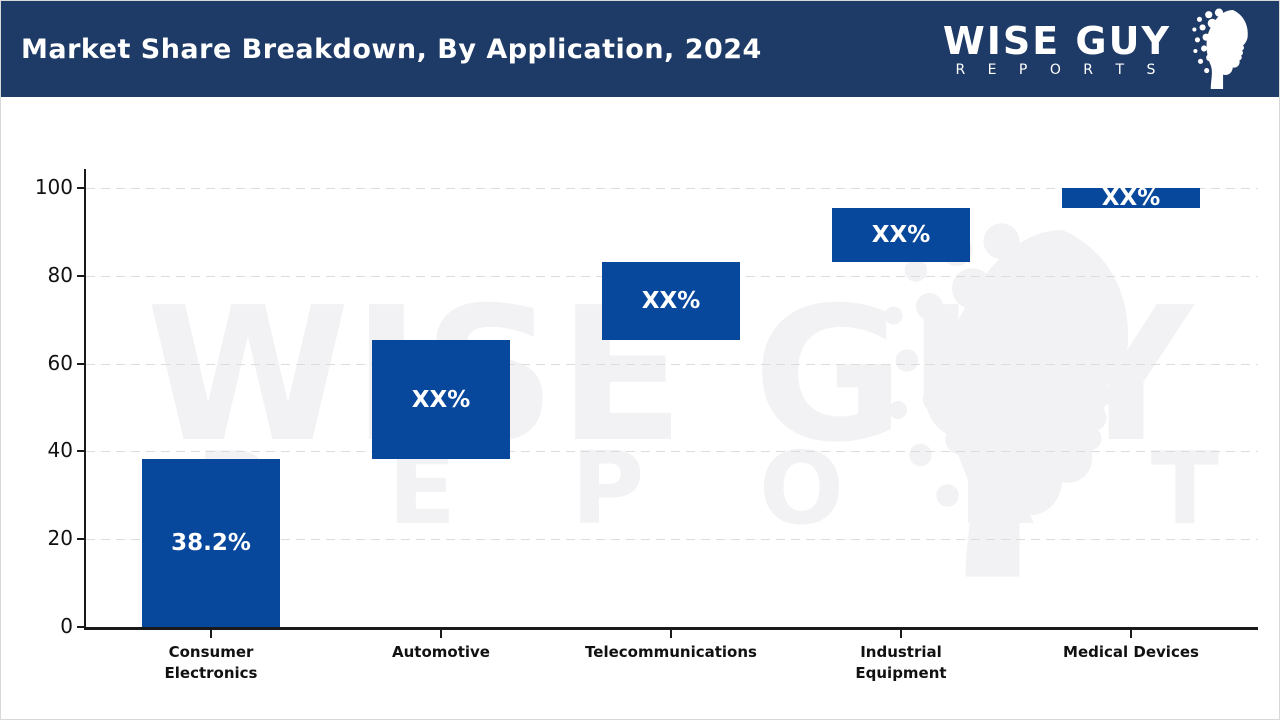 The height and width of the screenshot is (720, 1280). I want to click on y-tick-label-100: 100, so click(53, 187).